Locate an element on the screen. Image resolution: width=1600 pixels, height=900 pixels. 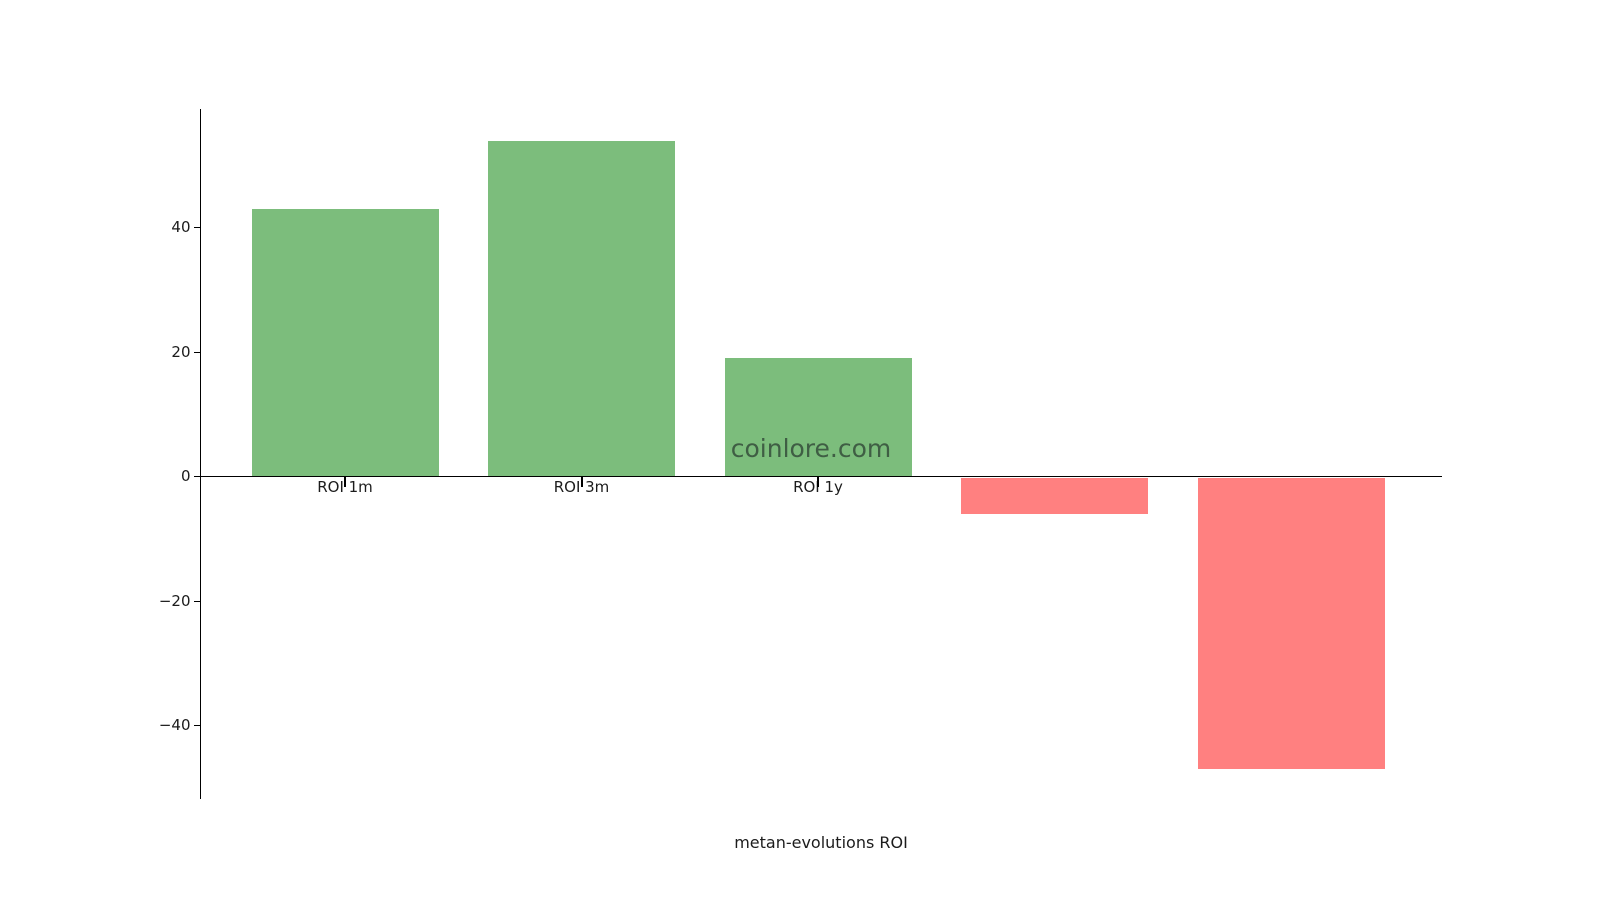
y-tick-label: −40 is located at coordinates (174, 725).